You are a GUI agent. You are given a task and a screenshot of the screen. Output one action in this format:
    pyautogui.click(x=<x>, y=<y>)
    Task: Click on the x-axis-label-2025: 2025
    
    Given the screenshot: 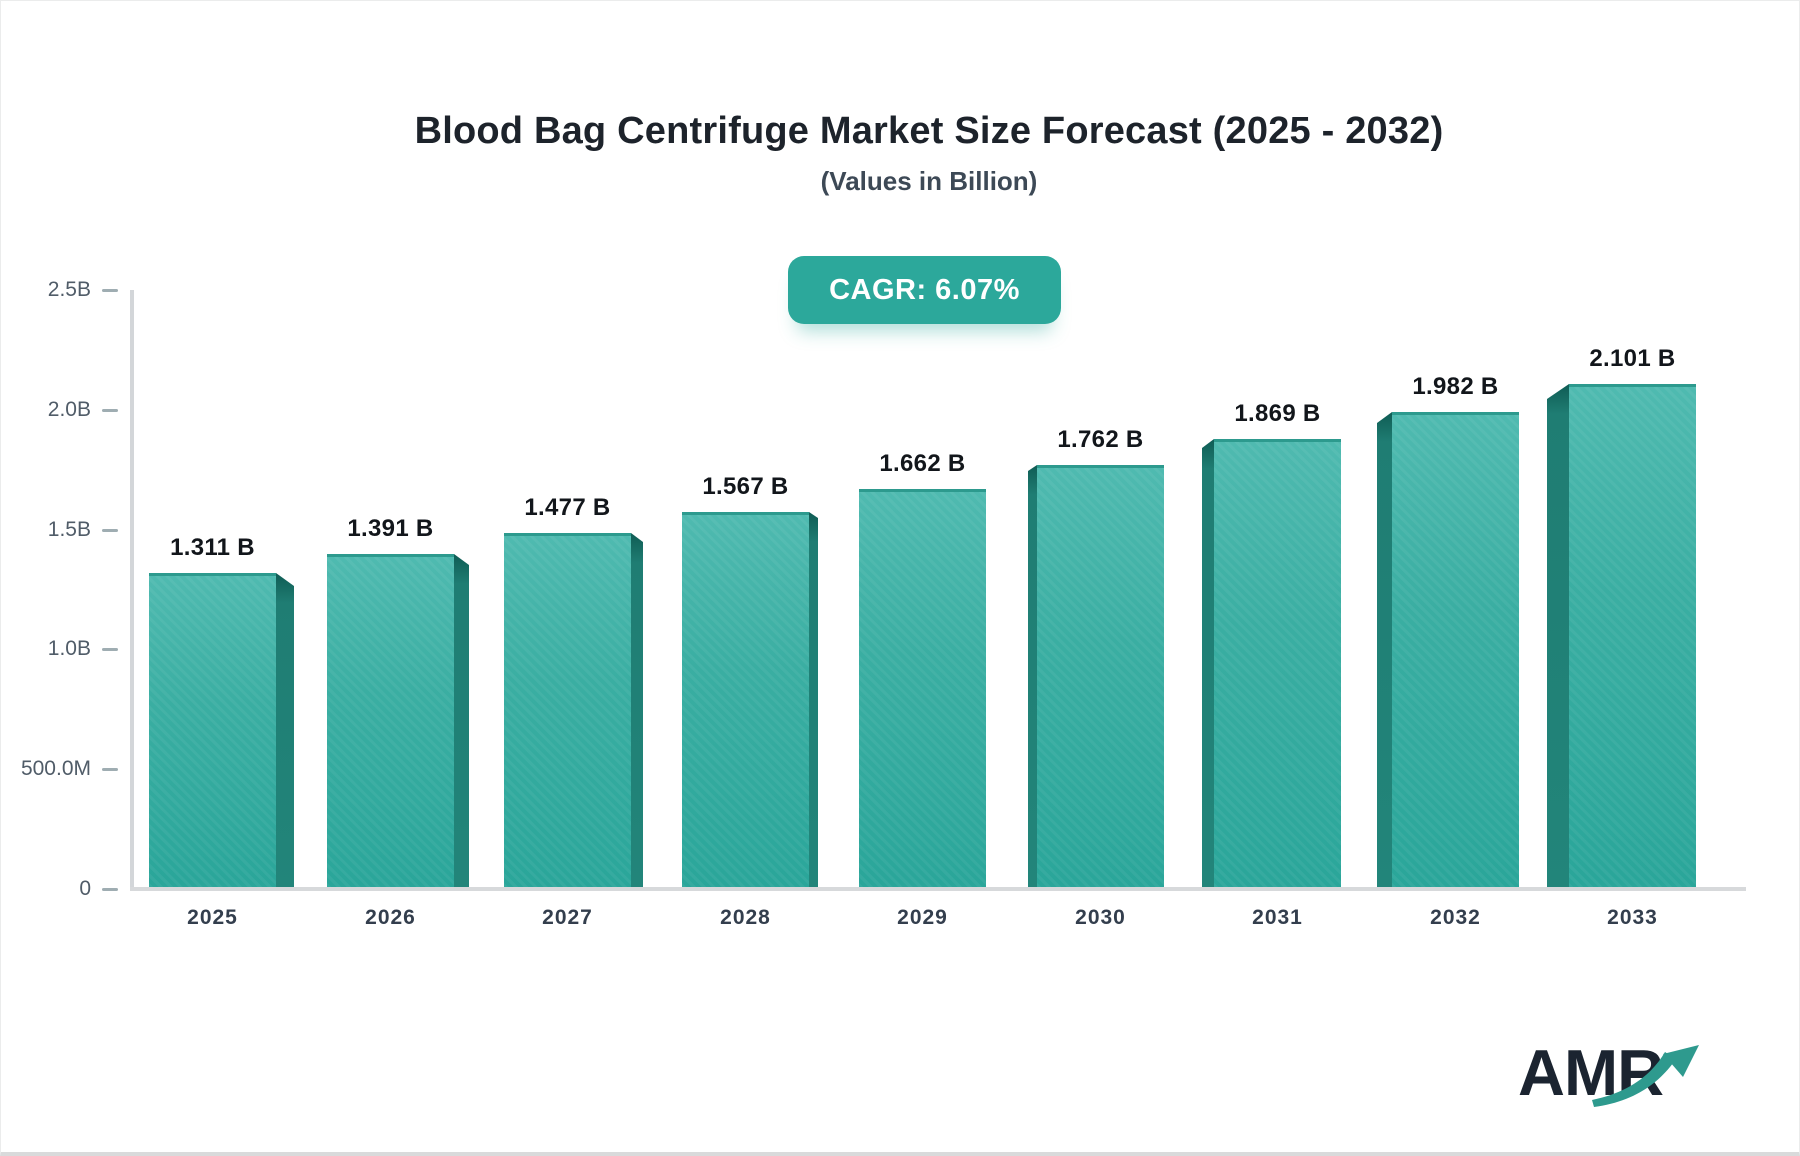 What is the action you would take?
    pyautogui.click(x=212, y=917)
    